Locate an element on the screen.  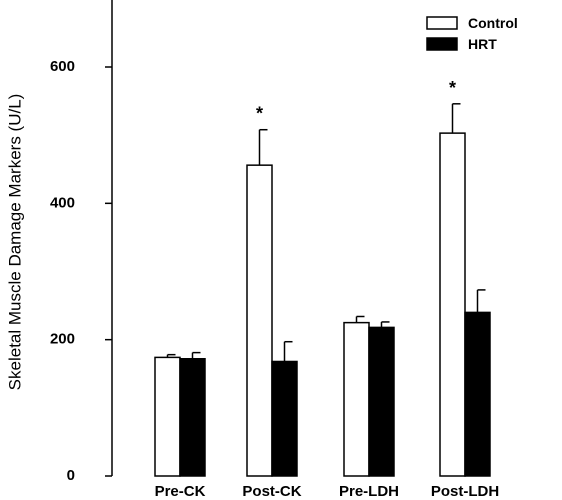
y-axis-label: Skeletal Muscle Damage Markers (U/L) is located at coordinates (14, 242).